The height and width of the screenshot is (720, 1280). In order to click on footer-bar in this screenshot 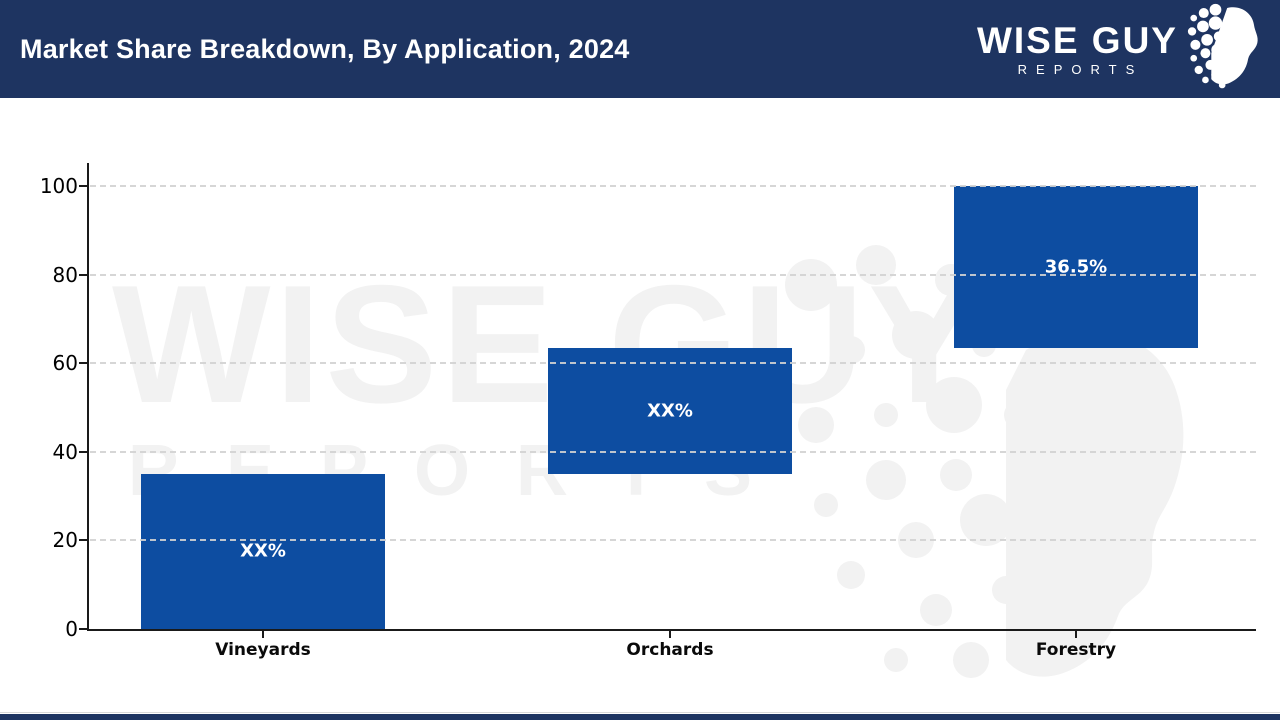, I will do `click(640, 717)`.